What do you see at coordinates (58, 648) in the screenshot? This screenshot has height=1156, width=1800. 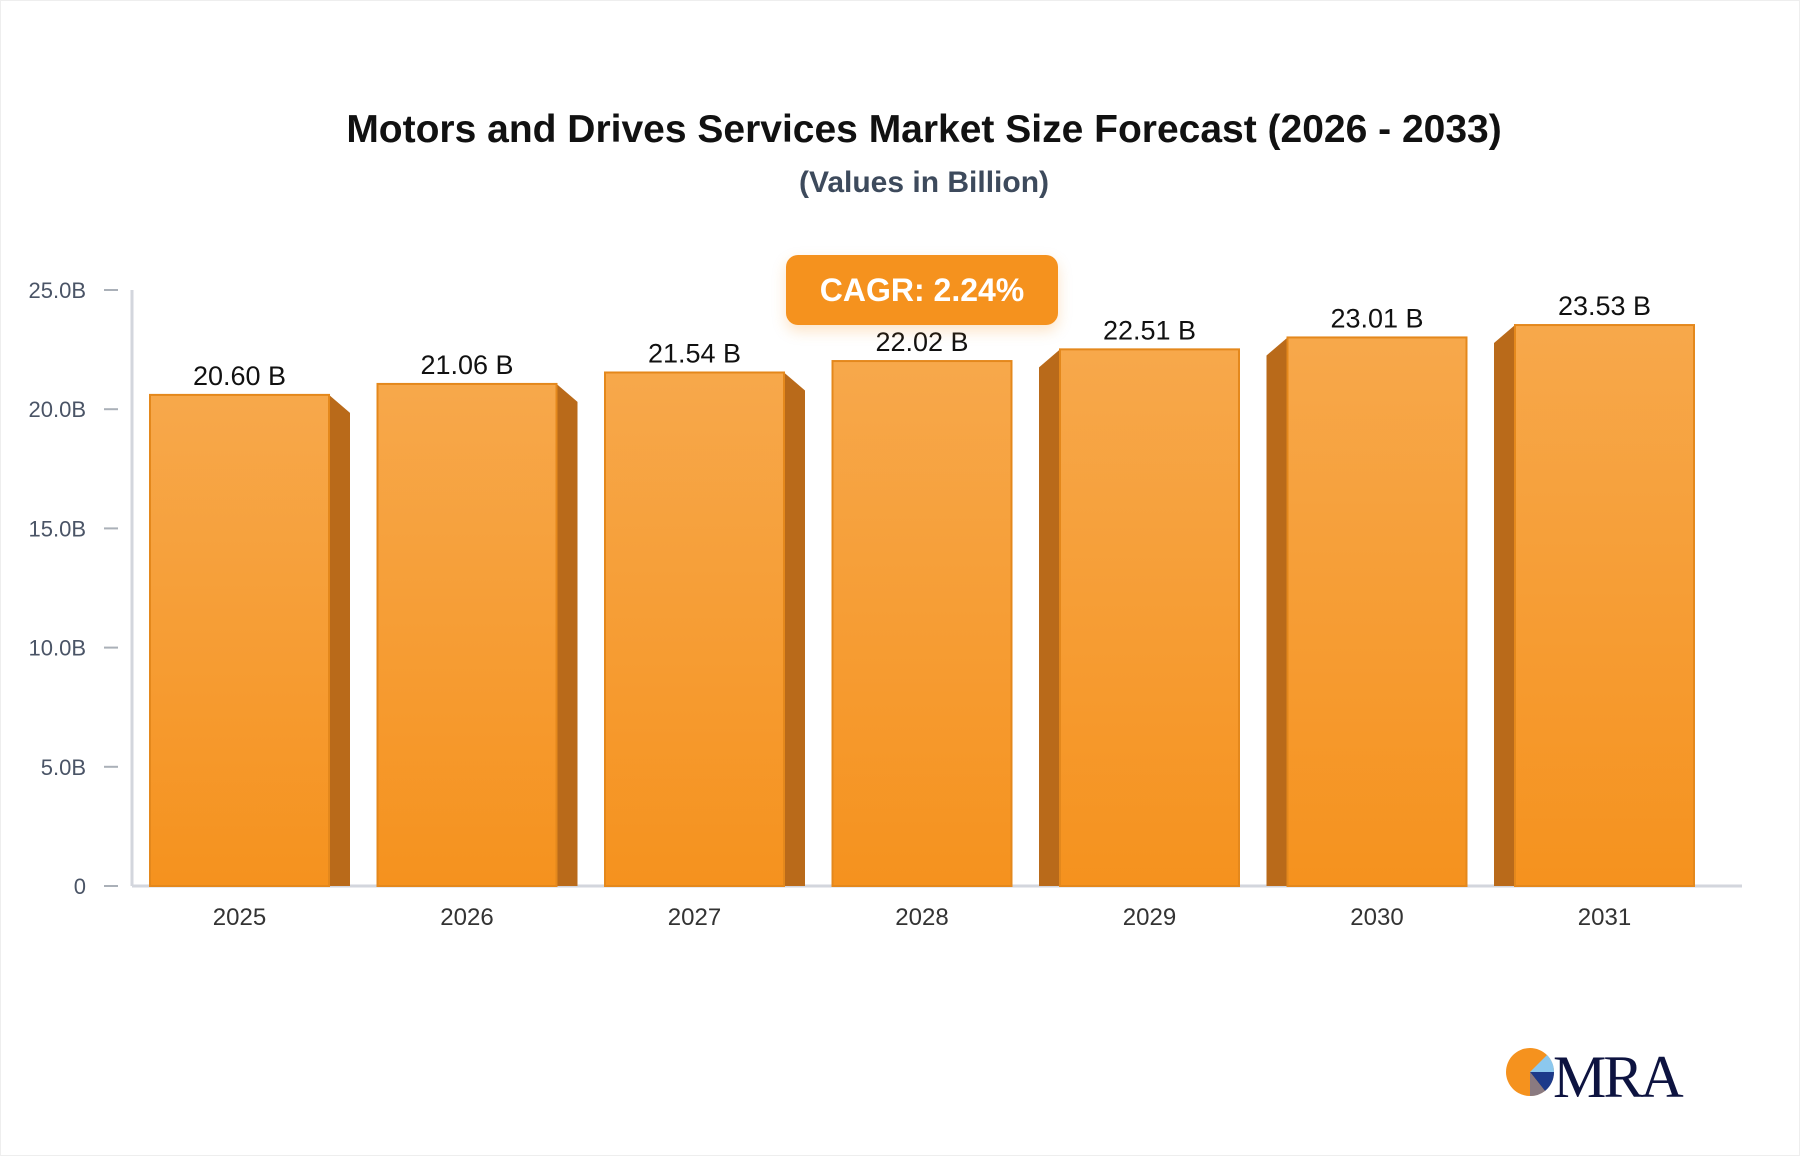 I see `y-tick-label: 10.0B` at bounding box center [58, 648].